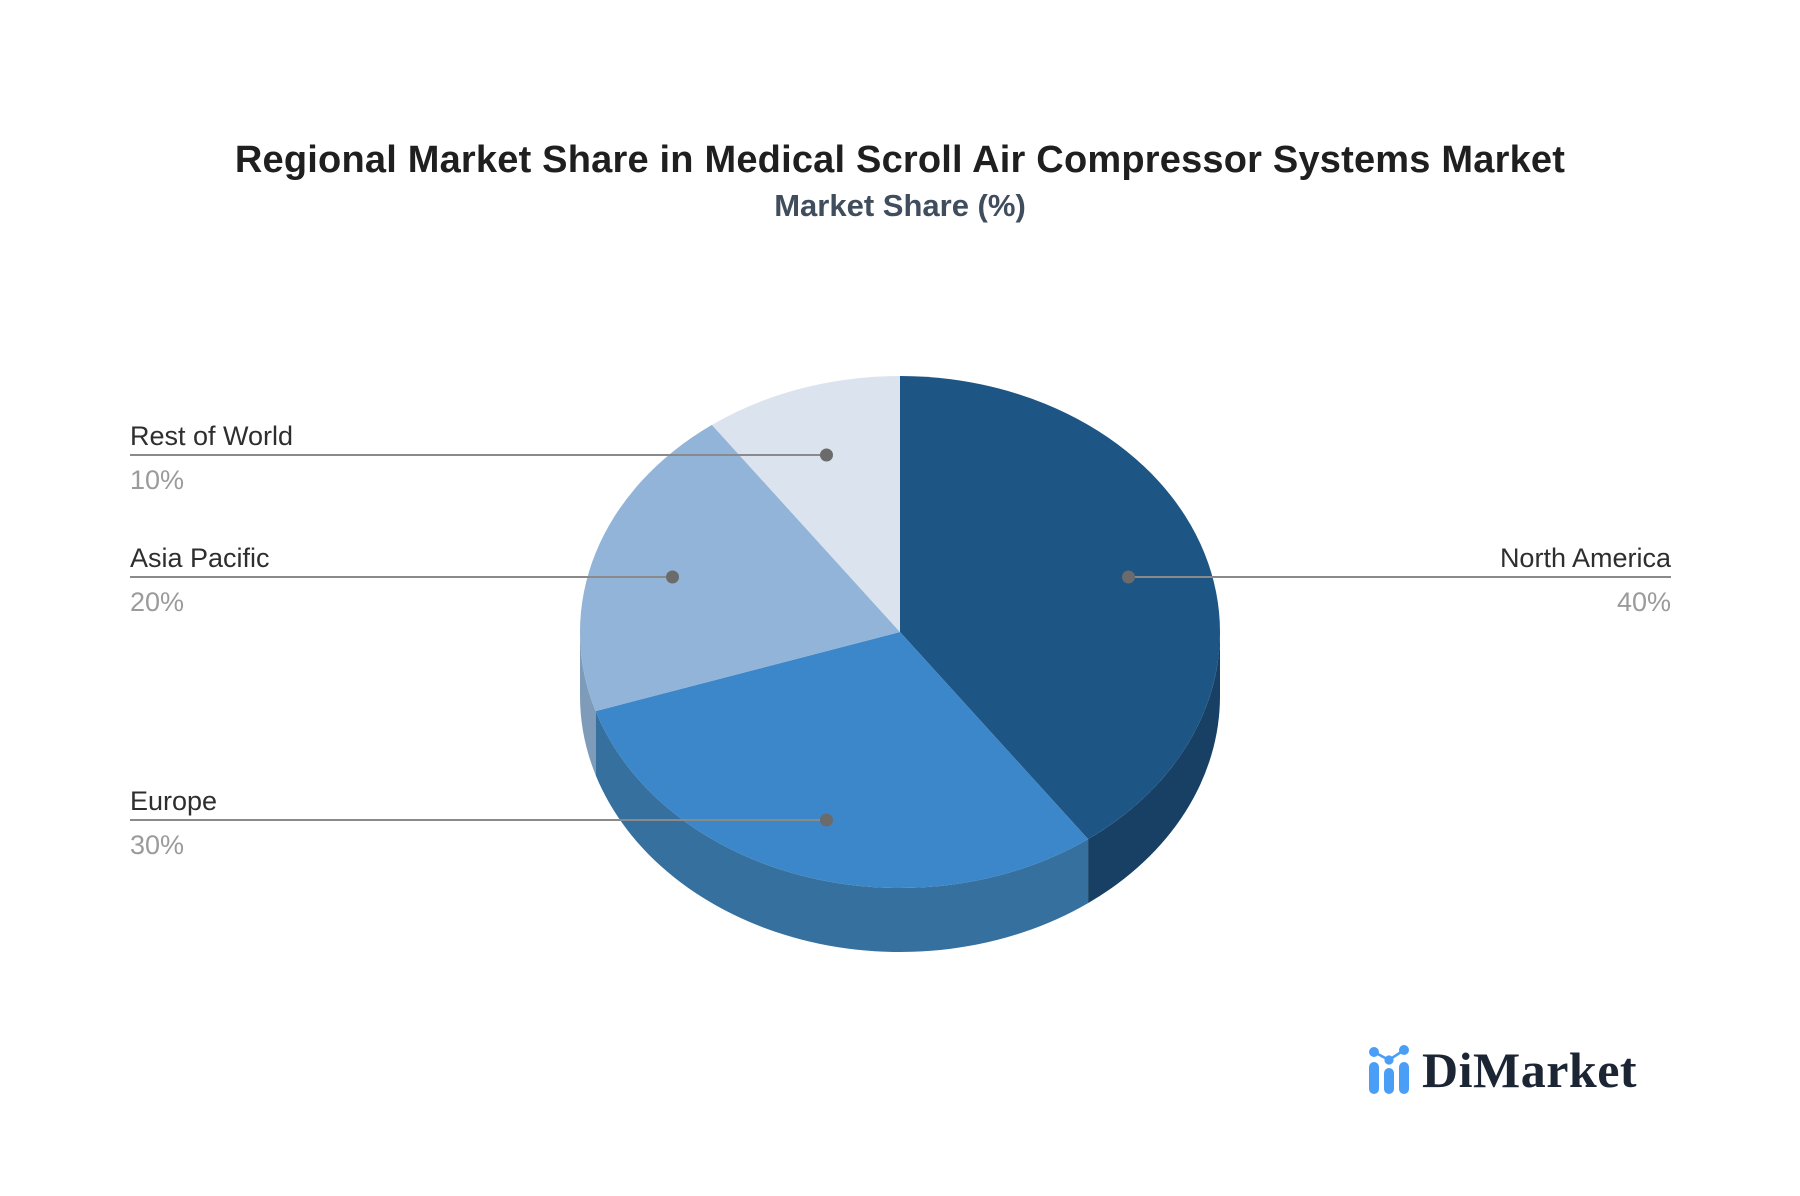  What do you see at coordinates (1389, 1069) in the screenshot?
I see `bar-chart-logo-icon` at bounding box center [1389, 1069].